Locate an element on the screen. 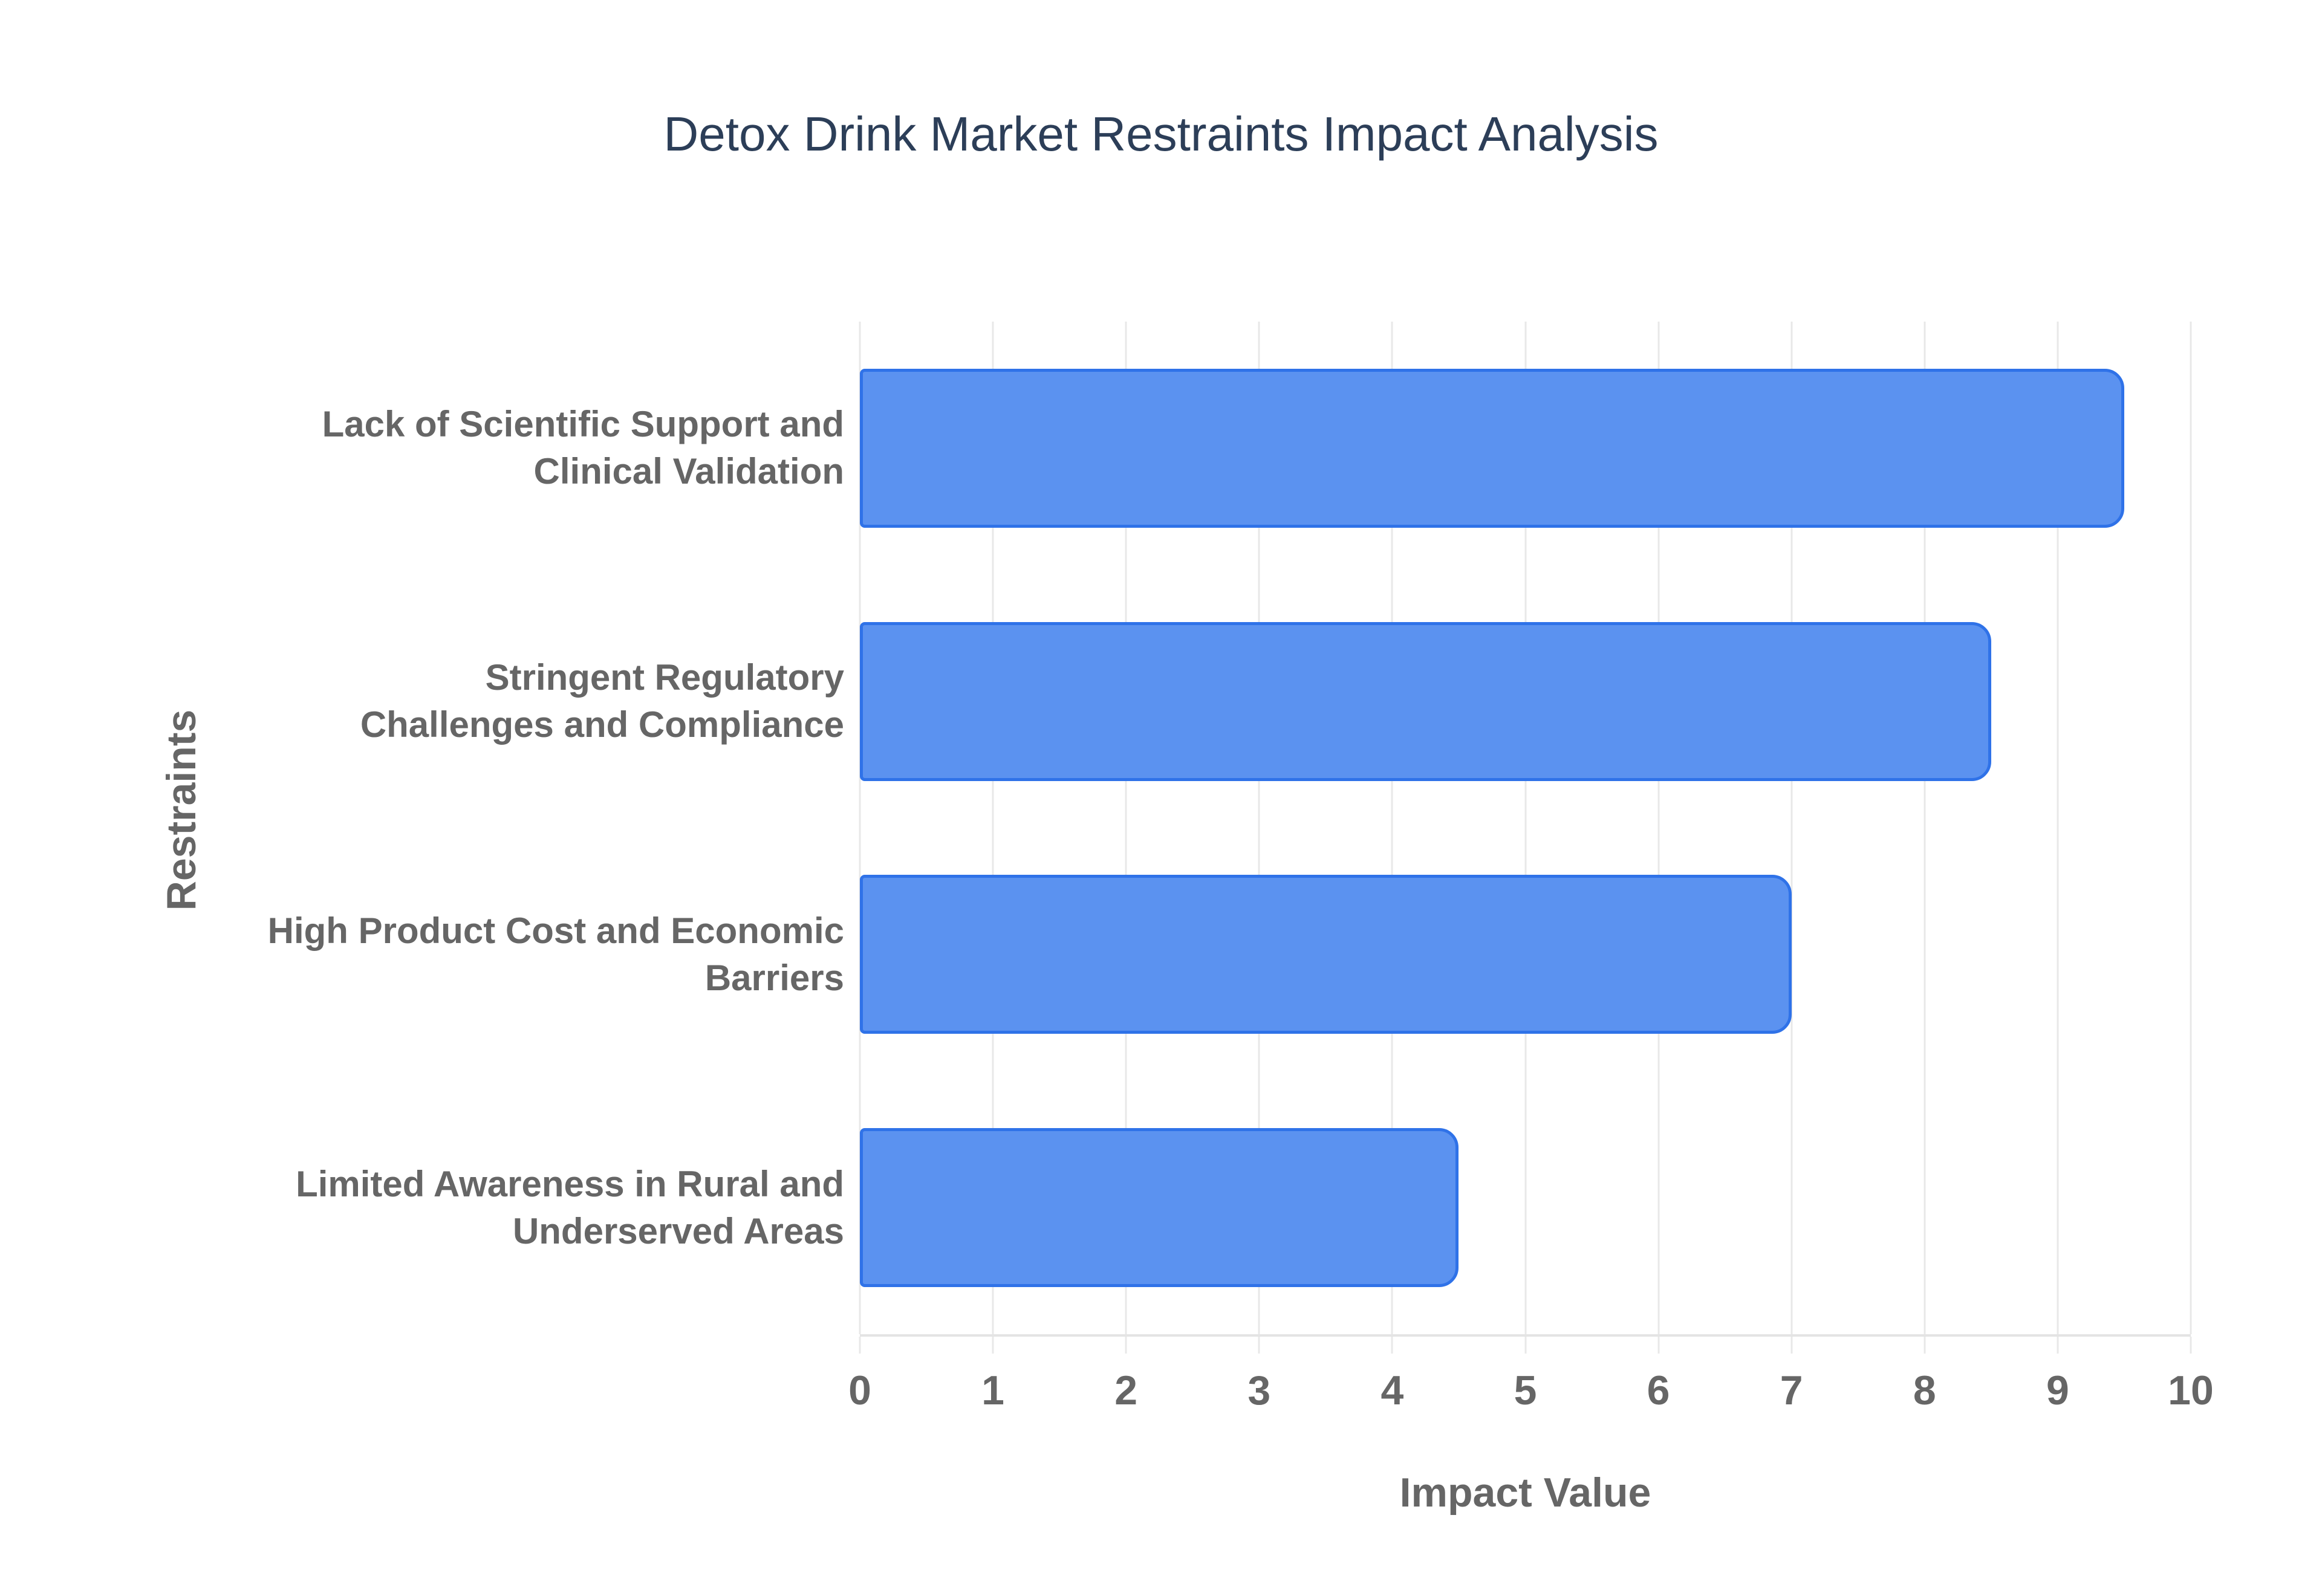 The height and width of the screenshot is (1596, 2322). x-tick-marks is located at coordinates (1525, 1345).